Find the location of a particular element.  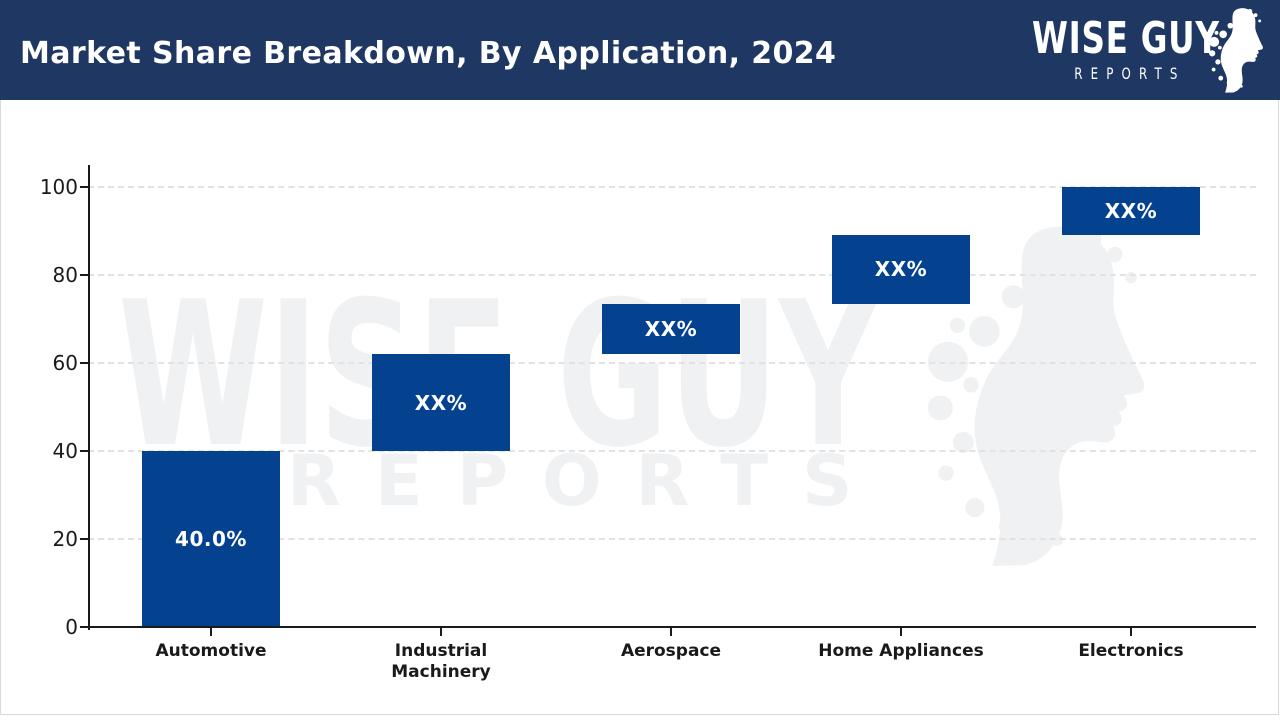

bar-value-label: 40.0% is located at coordinates (211, 539).